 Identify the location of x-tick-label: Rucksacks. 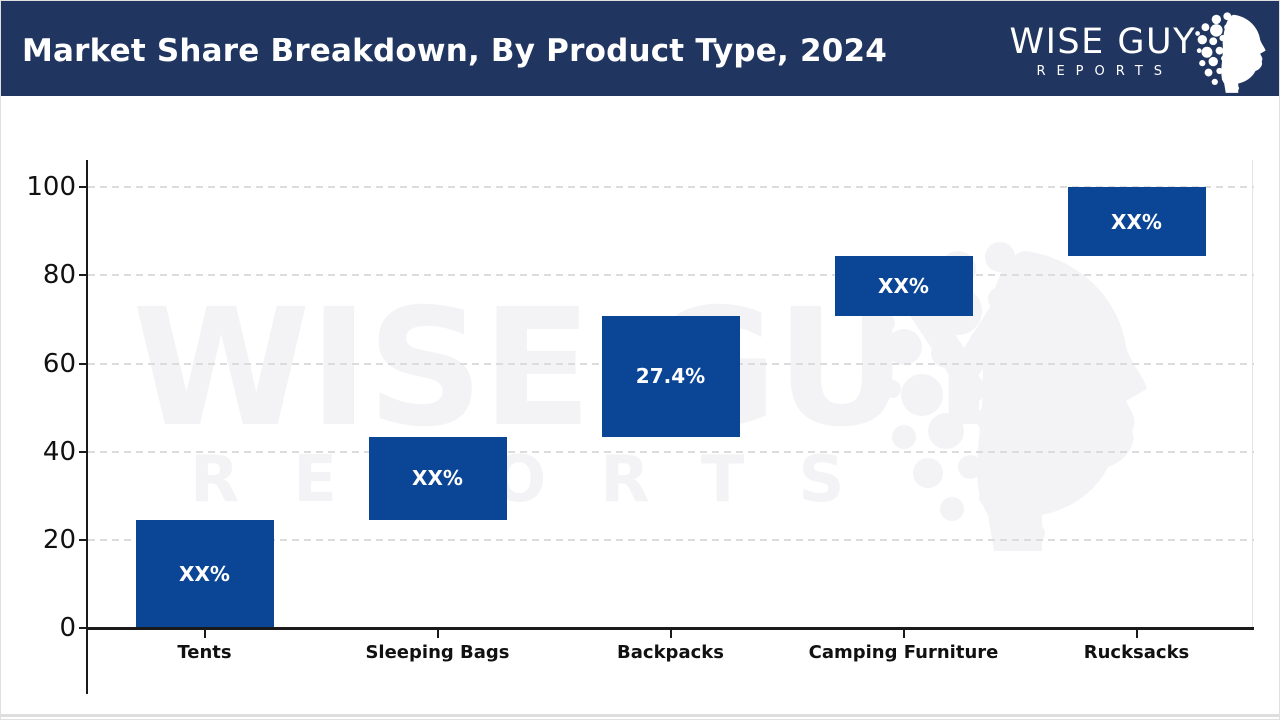
(1136, 652).